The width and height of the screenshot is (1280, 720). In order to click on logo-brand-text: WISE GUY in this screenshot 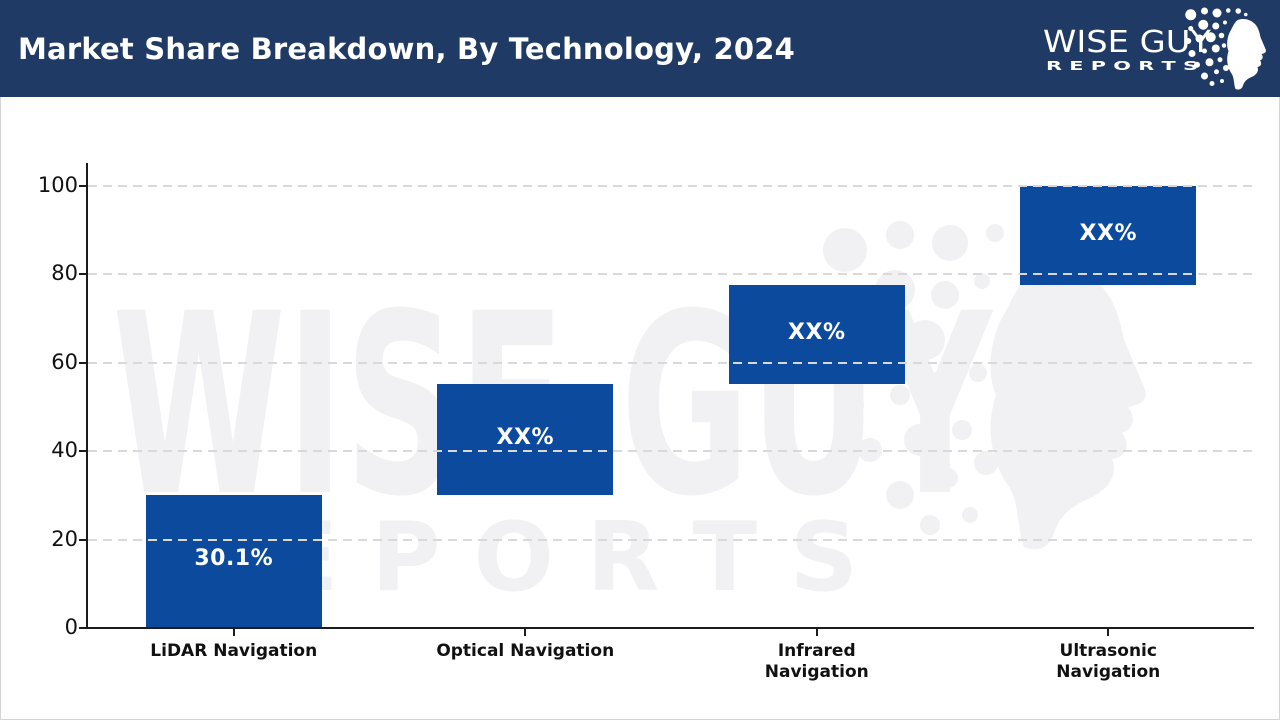, I will do `click(1127, 42)`.